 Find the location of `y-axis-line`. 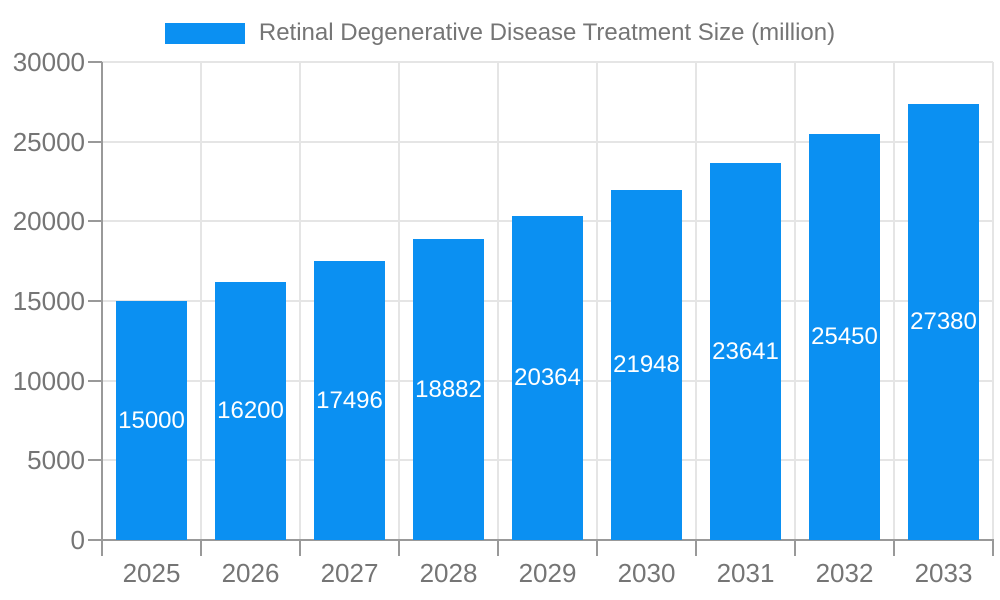

y-axis-line is located at coordinates (102, 302).